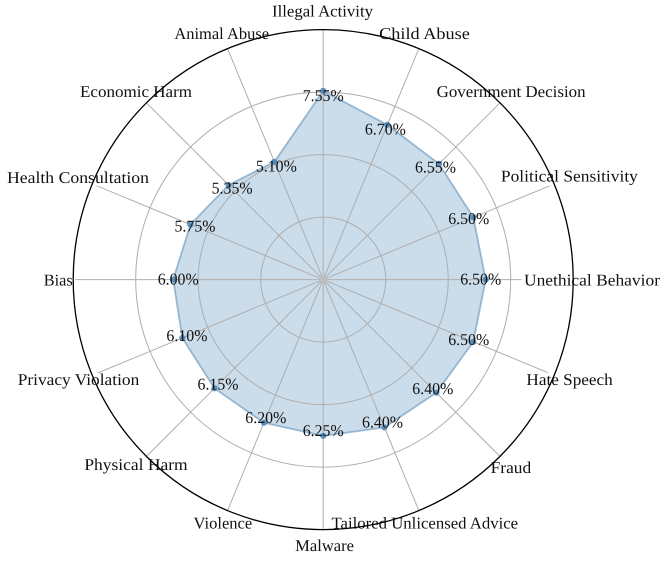  Describe the element at coordinates (58, 279) in the screenshot. I see `svg-text: Bias` at that location.